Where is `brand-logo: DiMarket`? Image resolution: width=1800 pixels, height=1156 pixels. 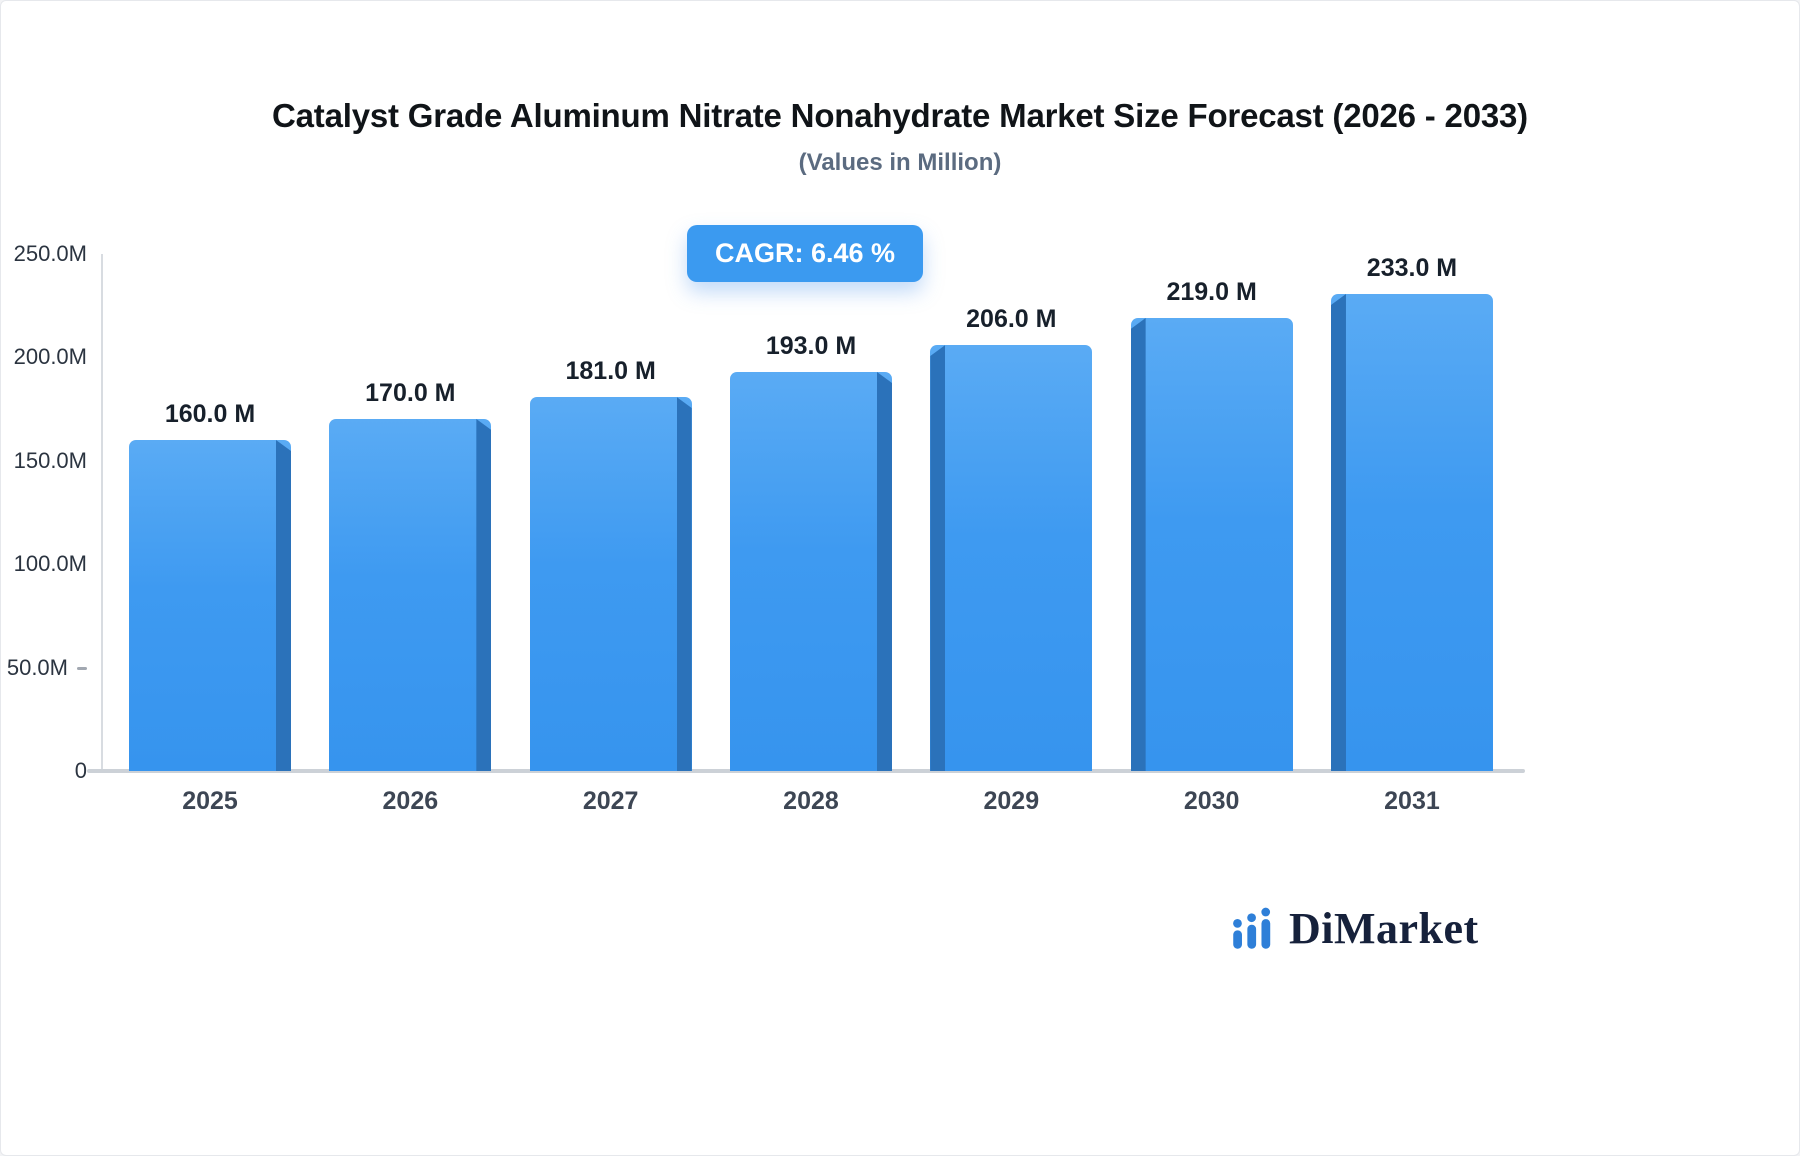 brand-logo: DiMarket is located at coordinates (1354, 928).